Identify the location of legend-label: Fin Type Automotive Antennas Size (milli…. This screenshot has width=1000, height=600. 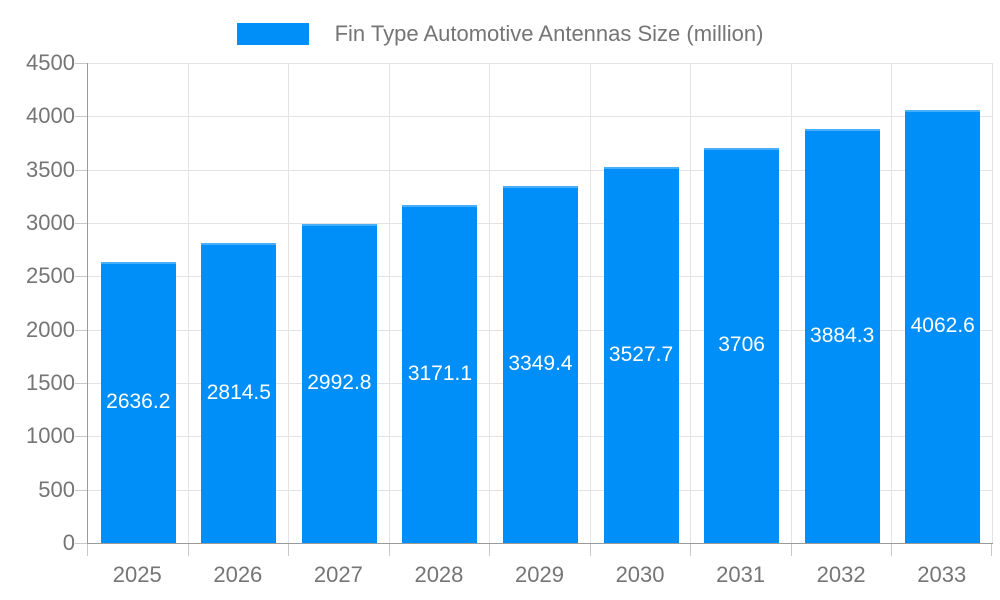
(549, 33).